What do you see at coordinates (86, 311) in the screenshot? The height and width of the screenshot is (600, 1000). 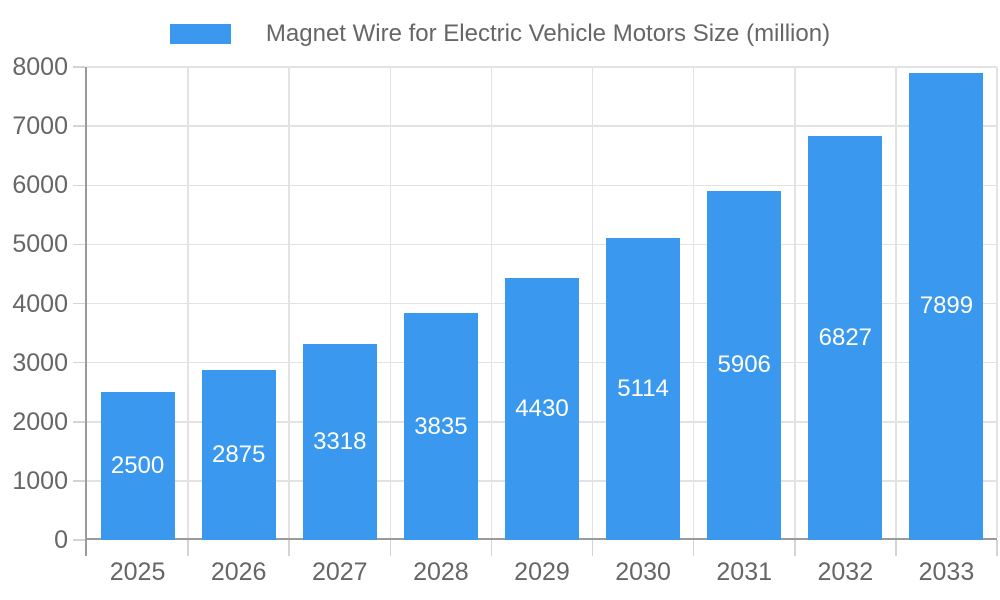 I see `y-axis-line` at bounding box center [86, 311].